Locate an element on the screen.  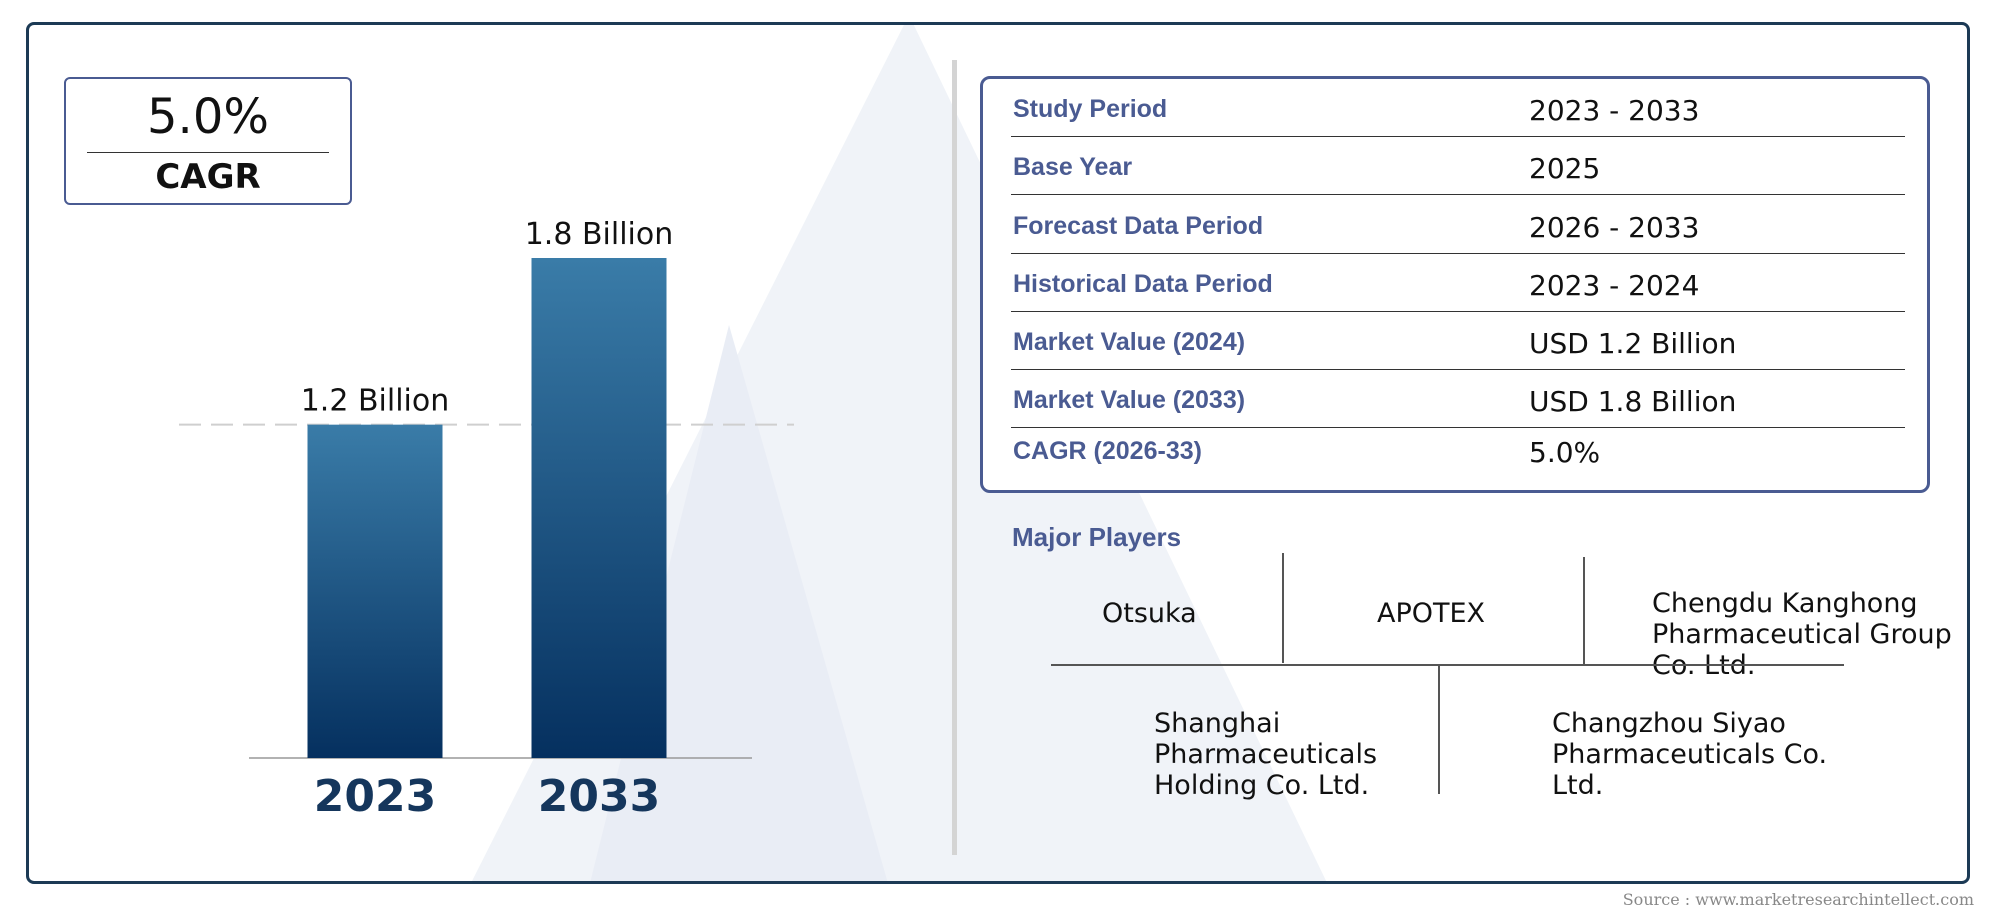
info-value: 2023 - 2024 is located at coordinates (1614, 285).